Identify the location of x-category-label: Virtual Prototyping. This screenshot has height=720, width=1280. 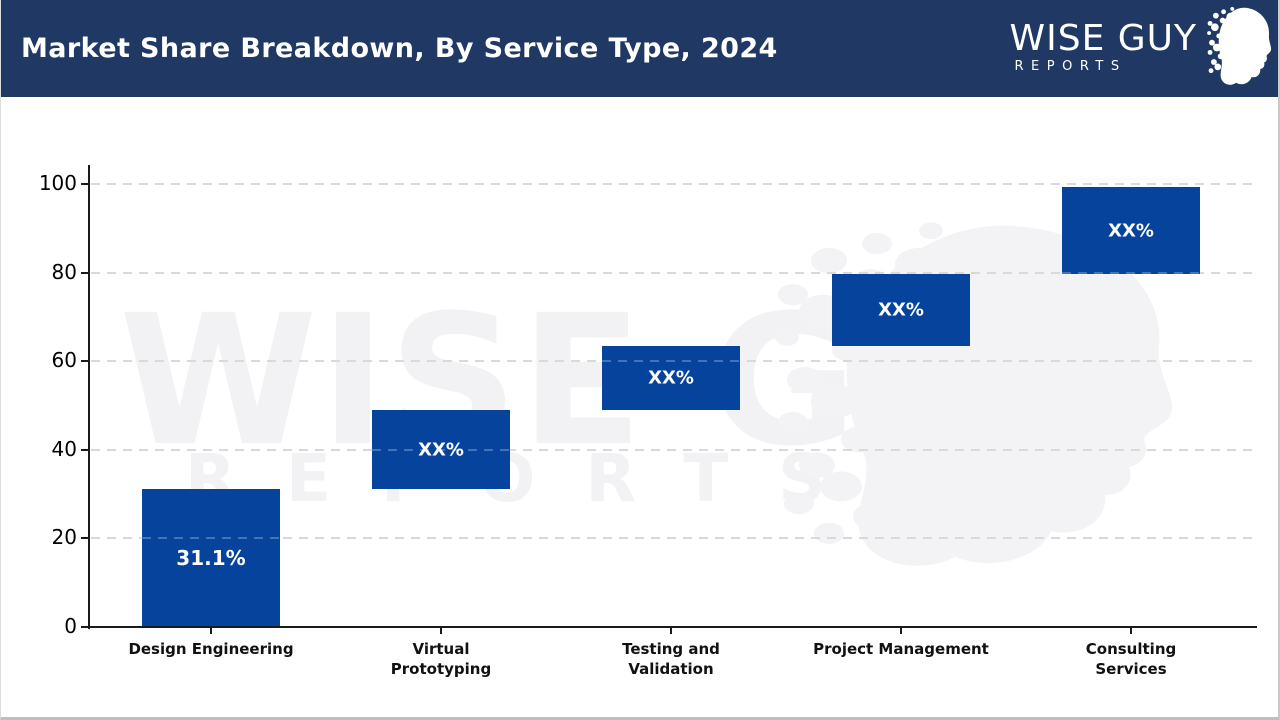
(441, 659).